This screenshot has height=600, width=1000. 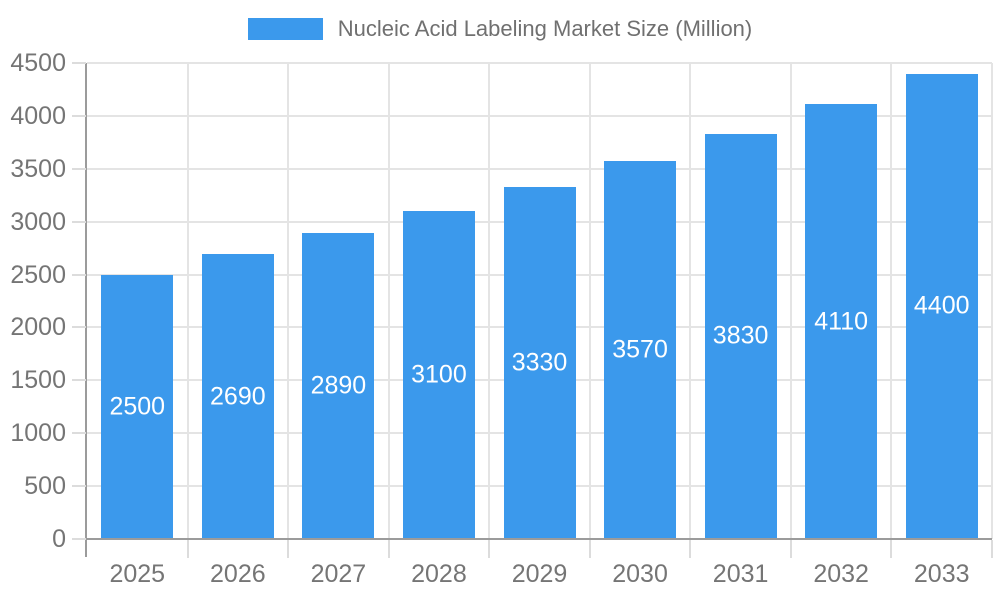 I want to click on bar-value-label: 2690, so click(x=238, y=396).